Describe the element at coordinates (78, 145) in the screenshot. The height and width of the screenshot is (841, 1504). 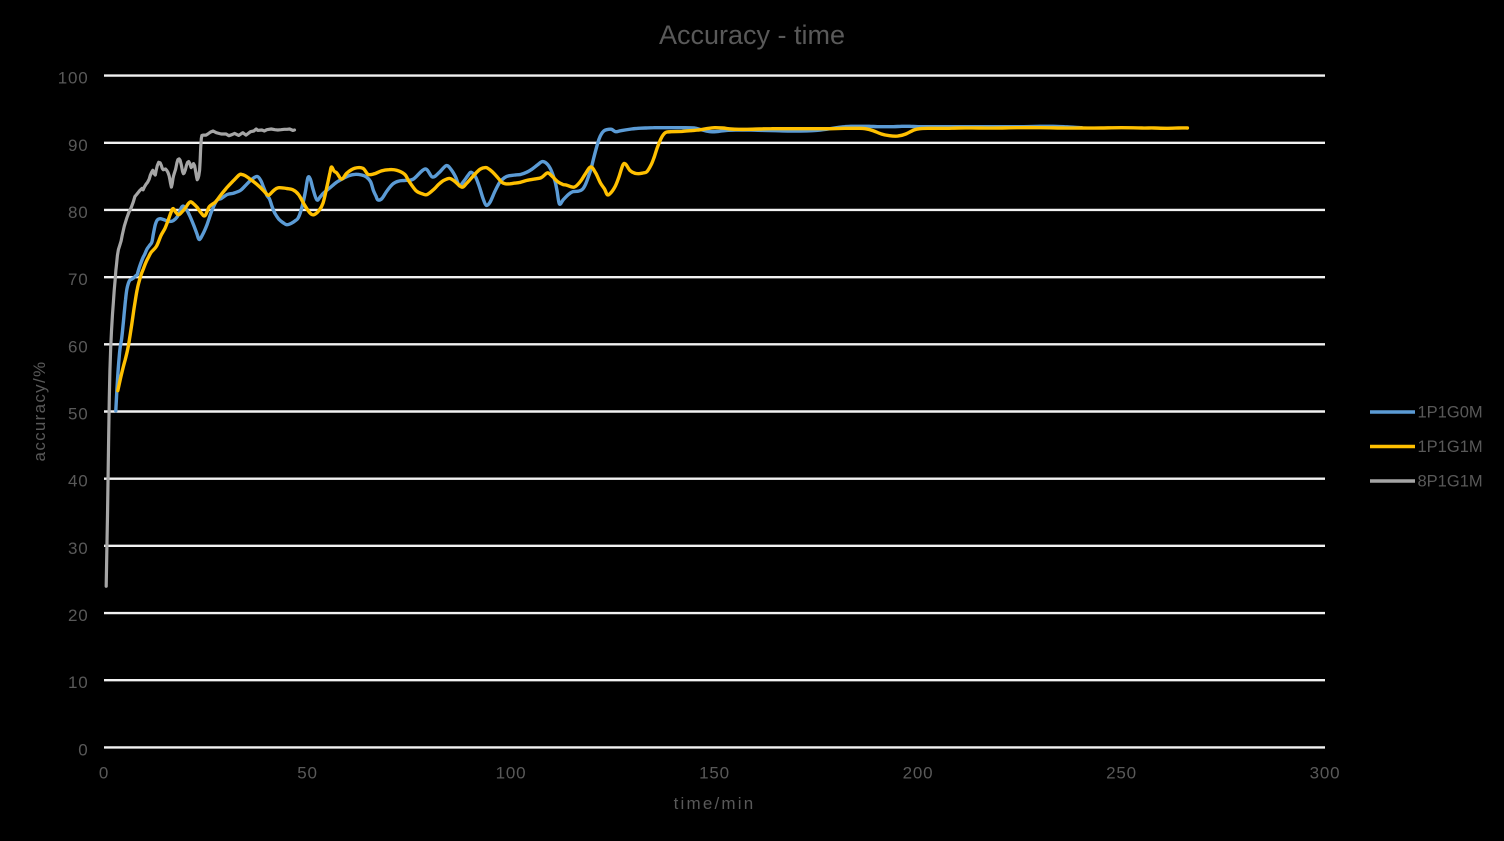
I see `svg-text: 90` at that location.